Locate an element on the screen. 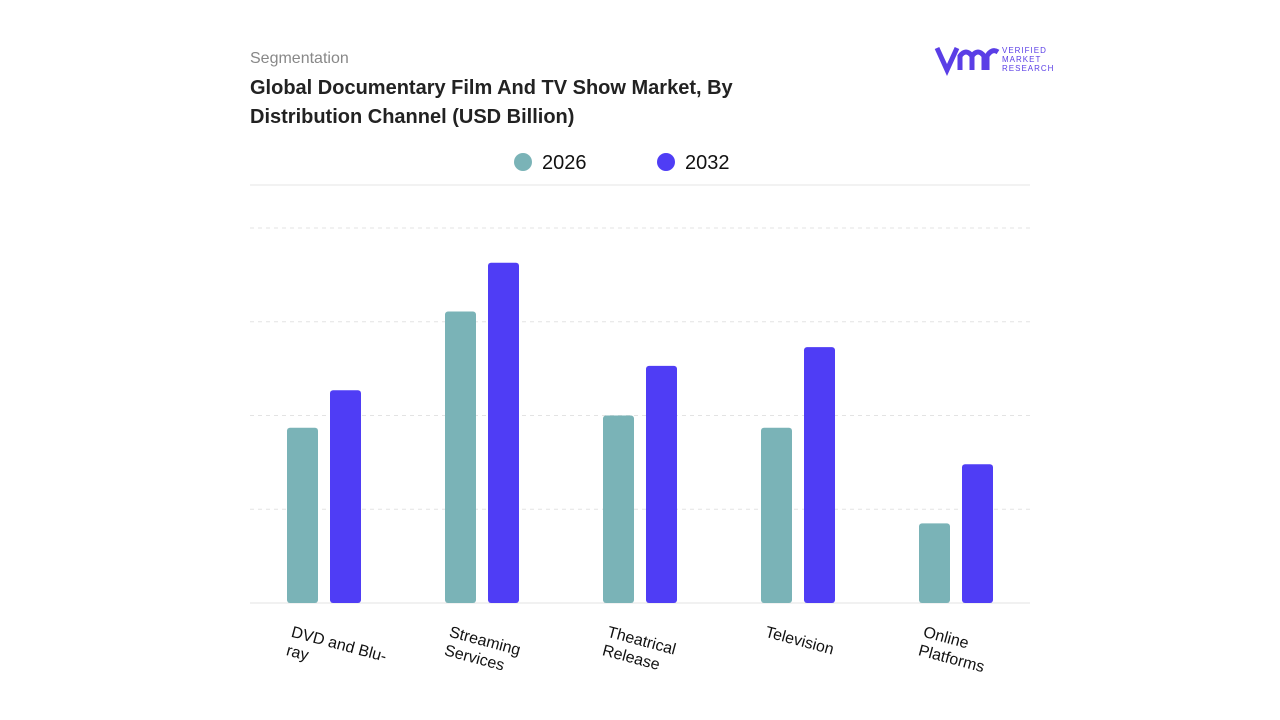 The height and width of the screenshot is (720, 1280). legend-label: 2026 is located at coordinates (564, 163).